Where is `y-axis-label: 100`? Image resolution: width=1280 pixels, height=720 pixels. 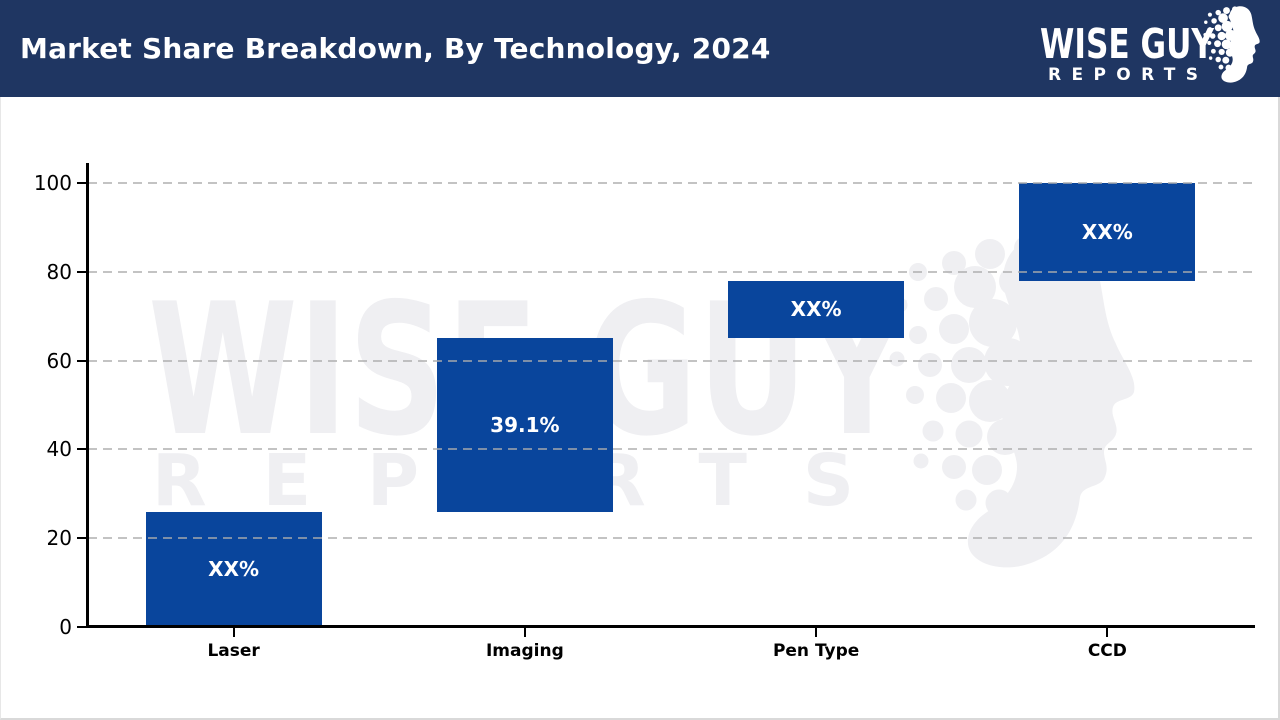 y-axis-label: 100 is located at coordinates (52, 183).